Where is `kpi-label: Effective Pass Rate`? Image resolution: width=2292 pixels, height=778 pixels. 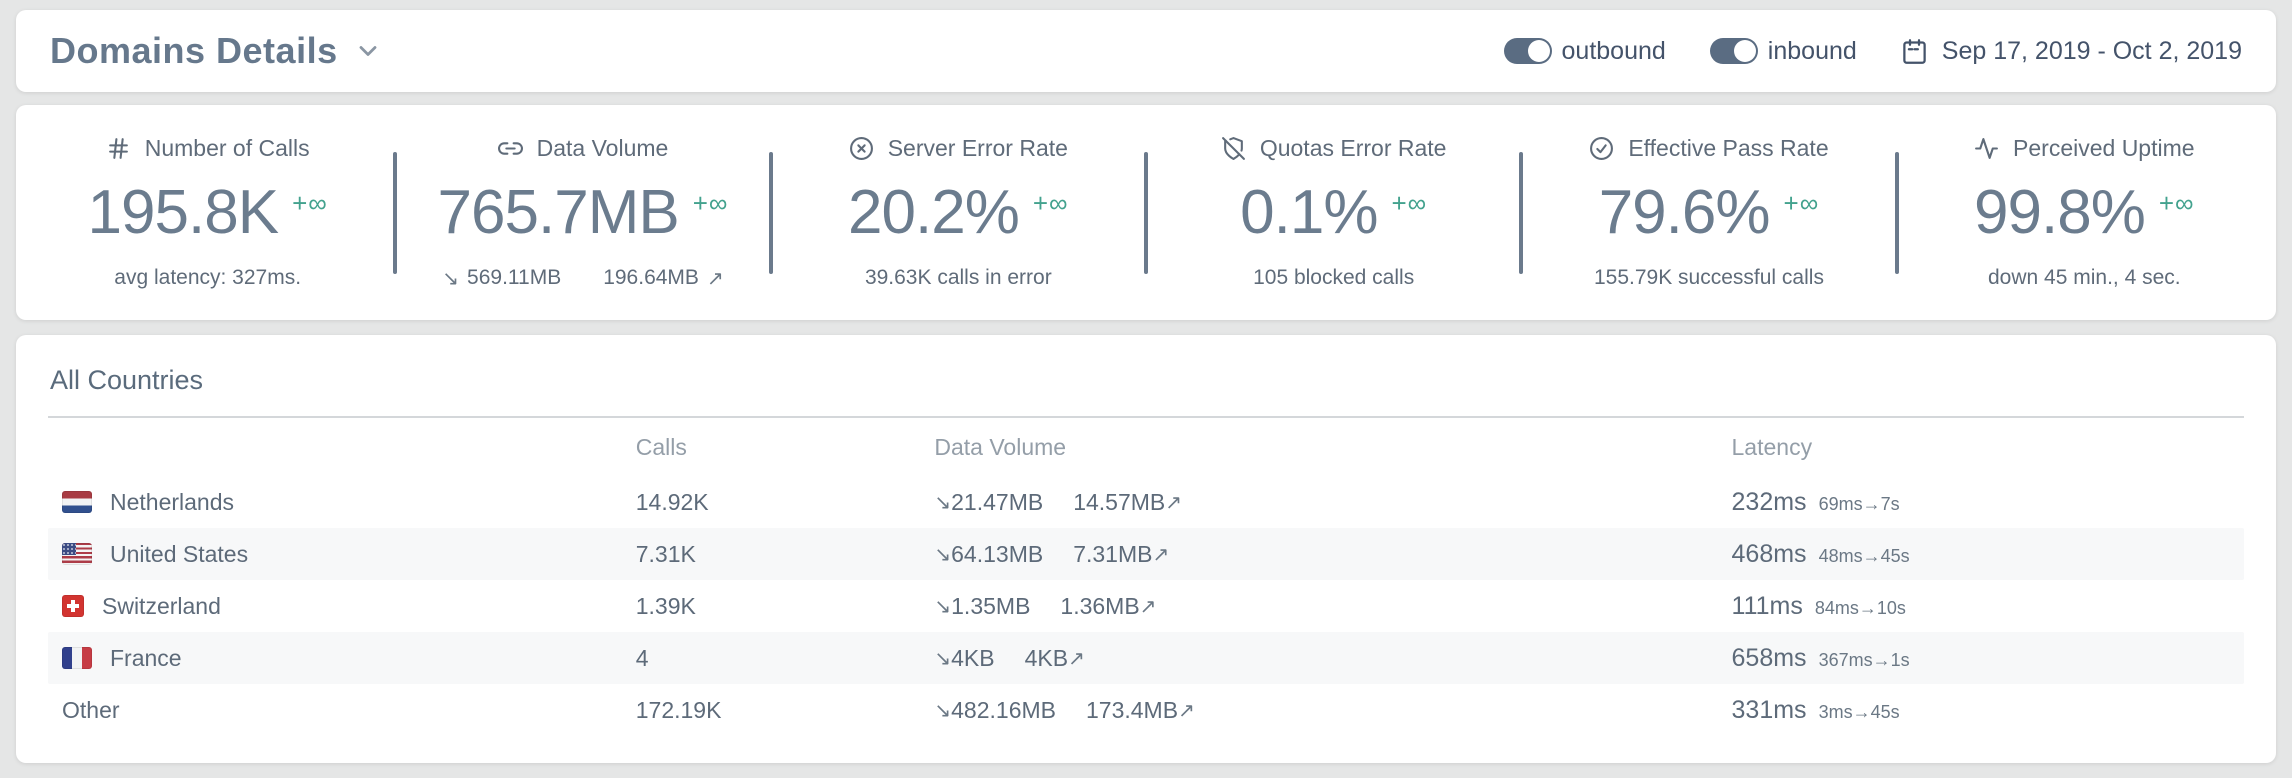
kpi-label: Effective Pass Rate is located at coordinates (1728, 148).